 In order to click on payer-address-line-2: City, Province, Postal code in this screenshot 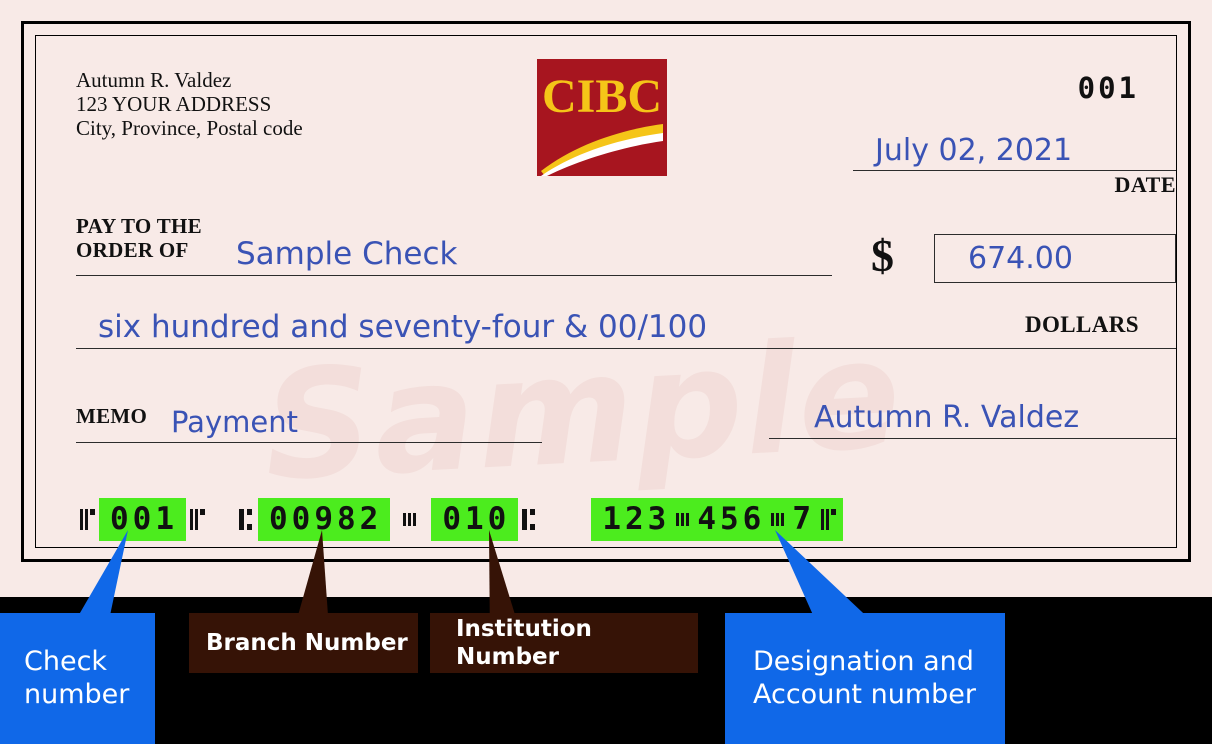, I will do `click(189, 128)`.